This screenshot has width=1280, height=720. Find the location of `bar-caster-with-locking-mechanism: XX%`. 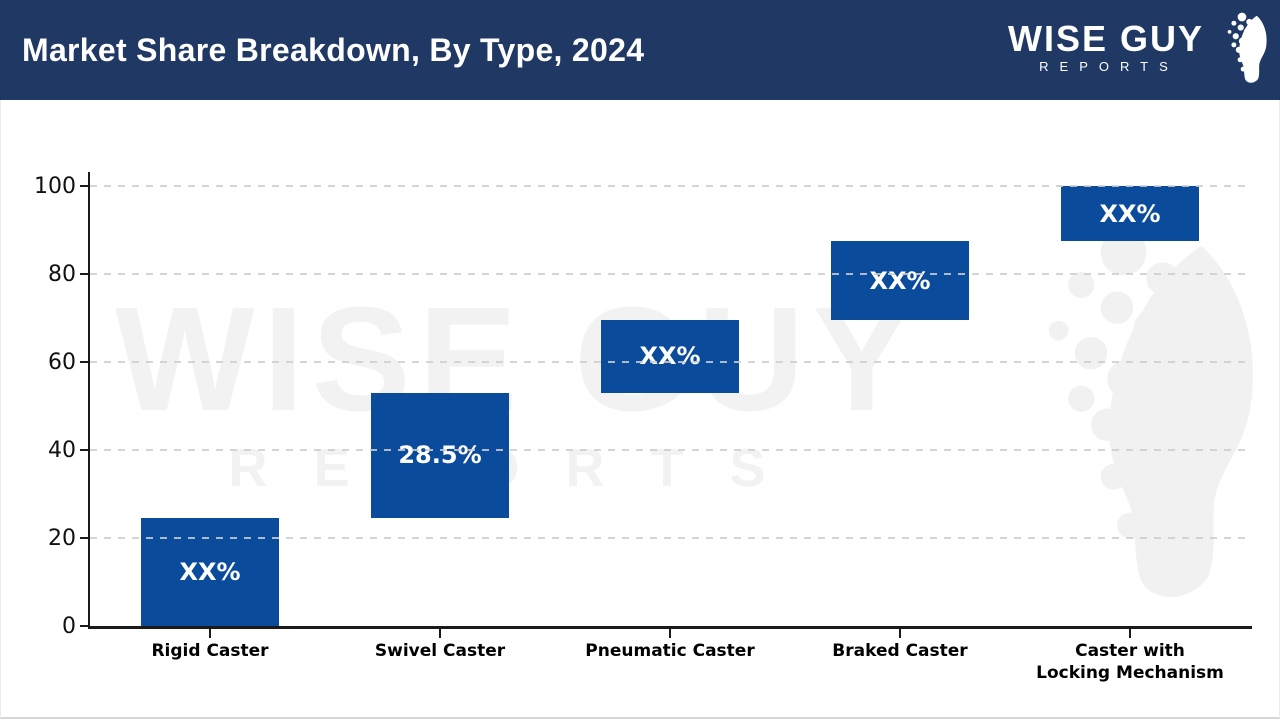

bar-caster-with-locking-mechanism: XX% is located at coordinates (1130, 213).